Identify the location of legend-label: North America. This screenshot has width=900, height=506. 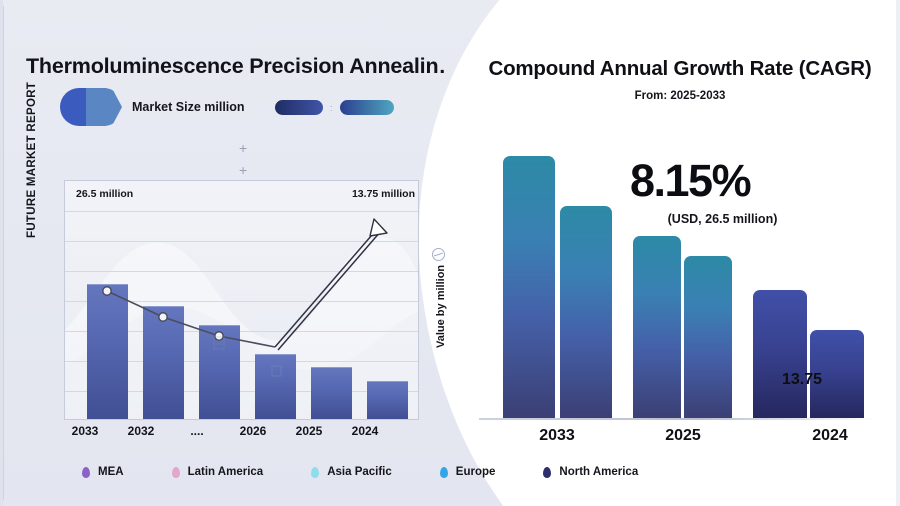
(599, 472).